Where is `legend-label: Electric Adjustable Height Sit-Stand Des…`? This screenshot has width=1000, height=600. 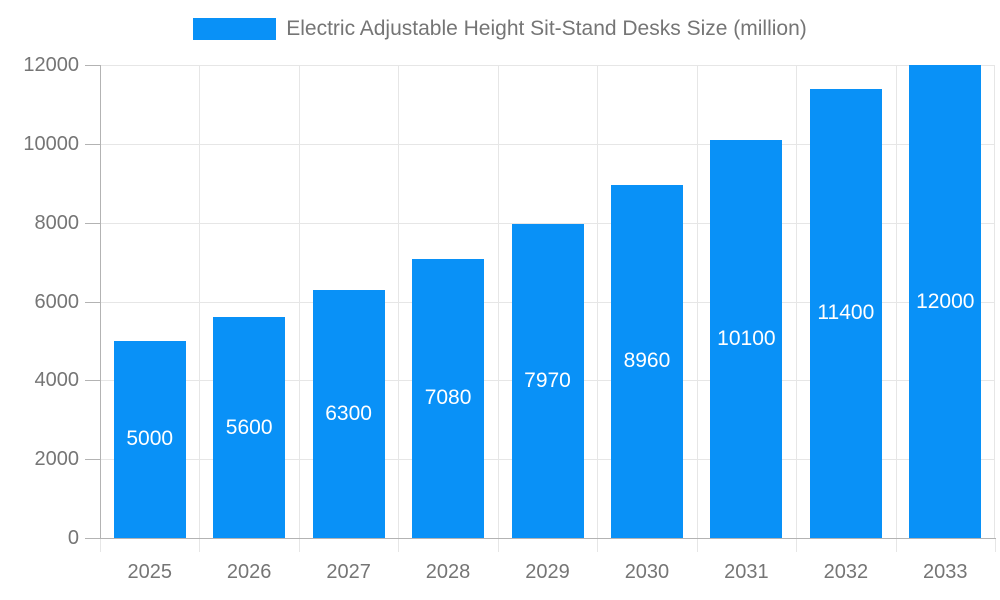 legend-label: Electric Adjustable Height Sit-Stand Des… is located at coordinates (546, 28).